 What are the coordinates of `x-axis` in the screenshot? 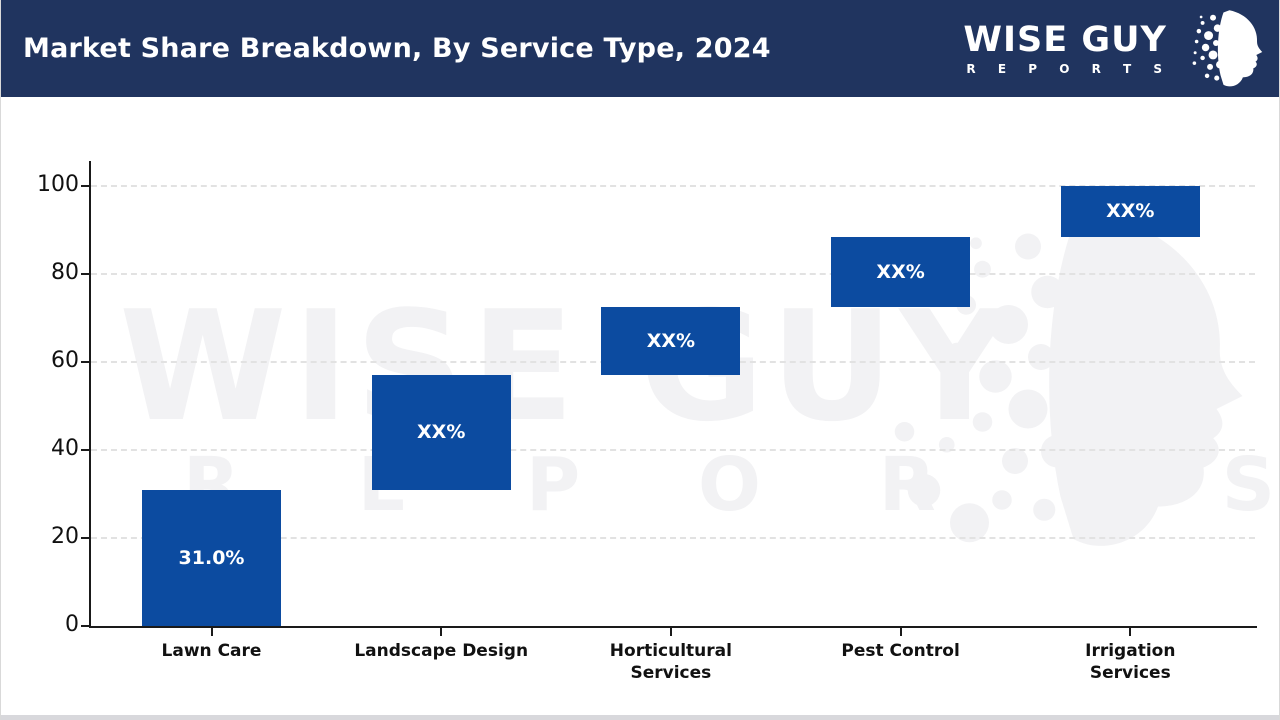 It's located at (673, 627).